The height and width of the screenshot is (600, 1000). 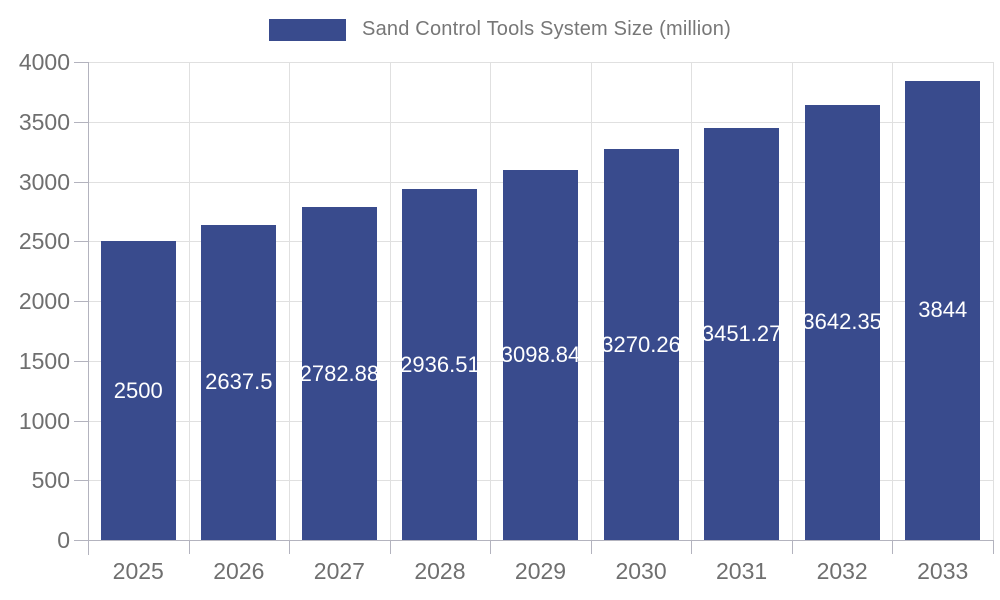 I want to click on bar: 2500, so click(x=138, y=390).